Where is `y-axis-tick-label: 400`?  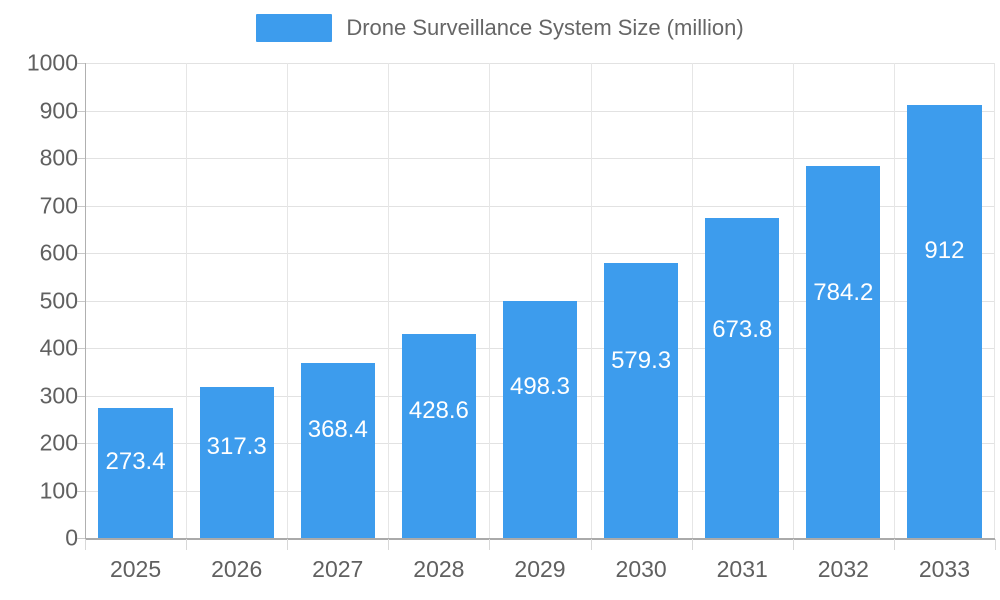
y-axis-tick-label: 400 is located at coordinates (58, 347).